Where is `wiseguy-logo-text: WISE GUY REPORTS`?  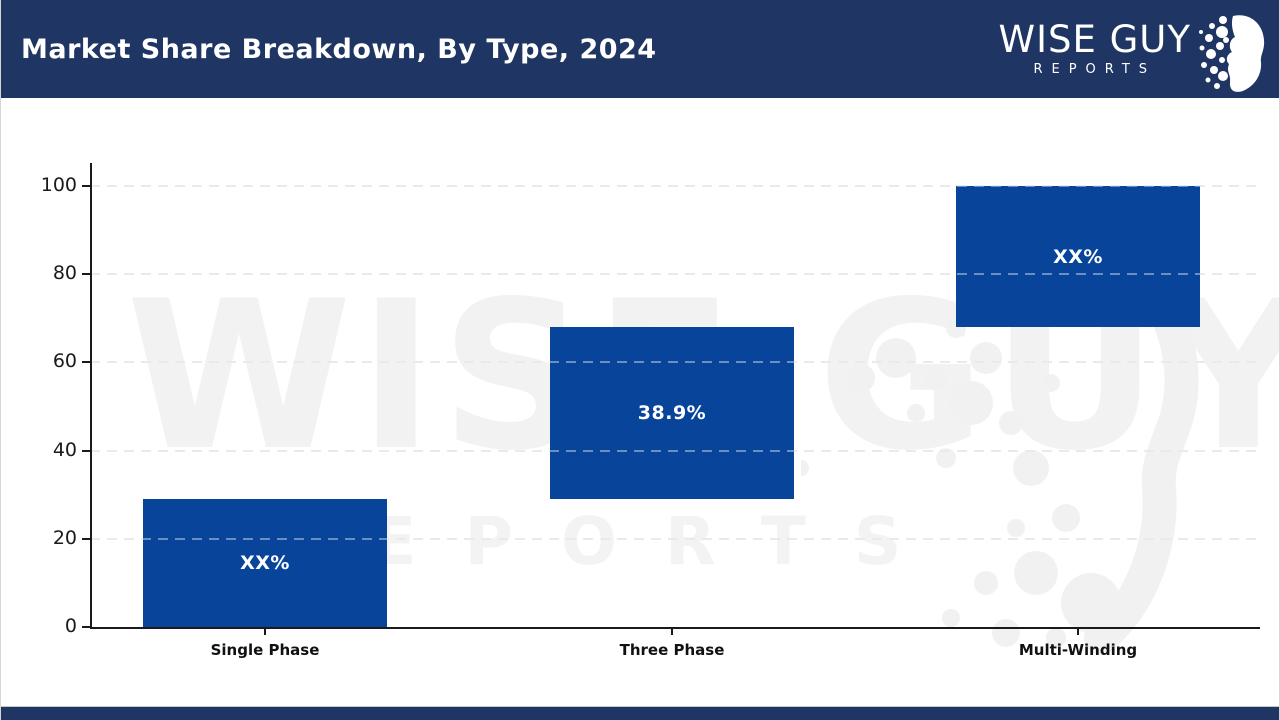 wiseguy-logo-text: WISE GUY REPORTS is located at coordinates (1094, 48).